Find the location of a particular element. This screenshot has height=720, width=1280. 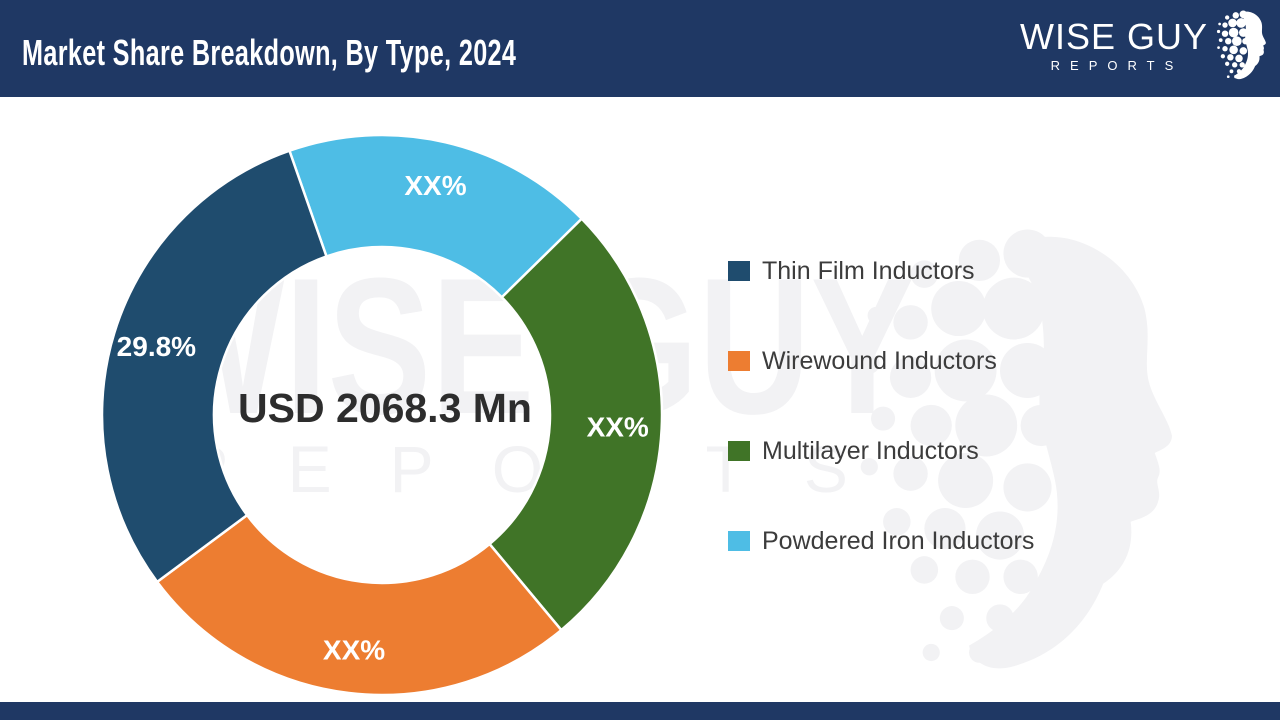

watermark-face-icon is located at coordinates (1015, 449).